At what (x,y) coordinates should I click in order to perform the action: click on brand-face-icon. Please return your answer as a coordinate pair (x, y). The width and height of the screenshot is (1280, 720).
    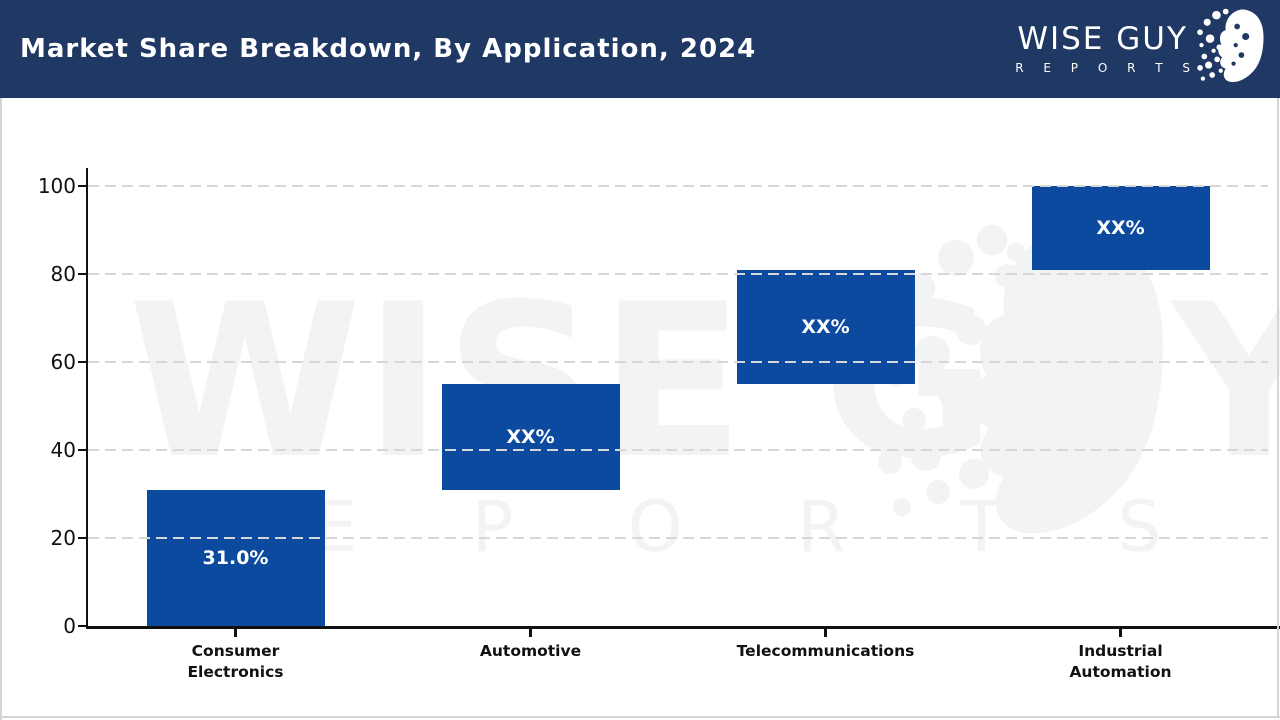
    Looking at the image, I should click on (1230, 45).